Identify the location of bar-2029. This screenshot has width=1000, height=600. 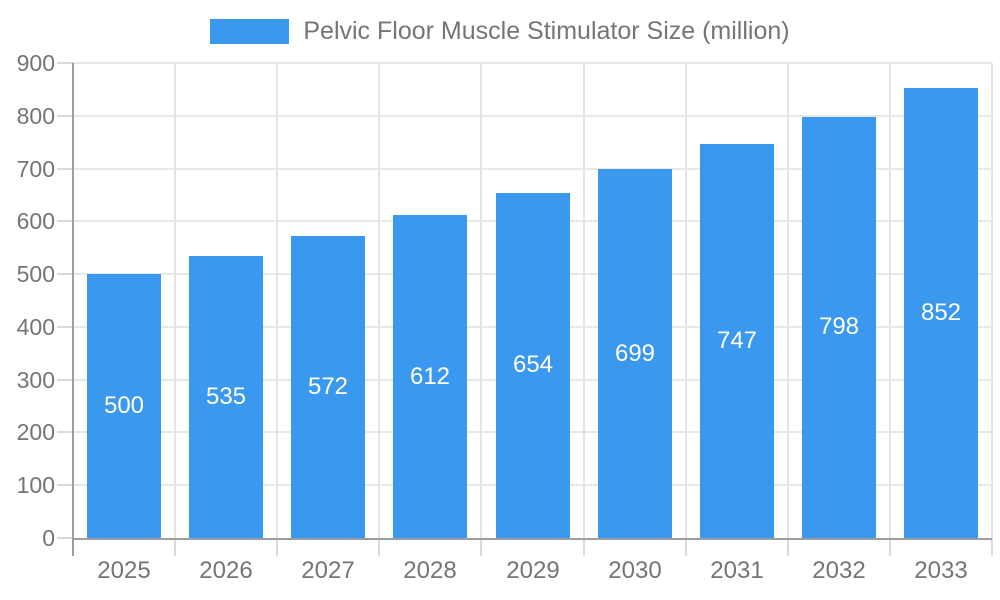
(533, 365).